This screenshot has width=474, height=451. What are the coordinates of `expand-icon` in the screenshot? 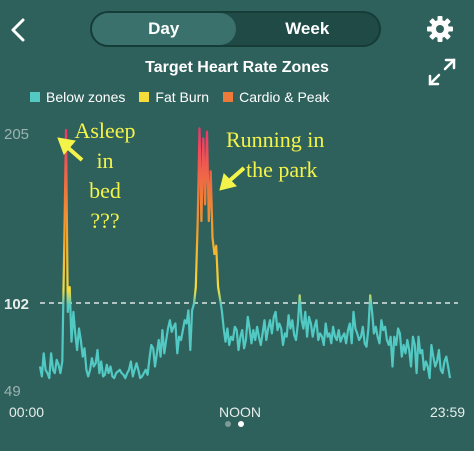 It's located at (442, 72).